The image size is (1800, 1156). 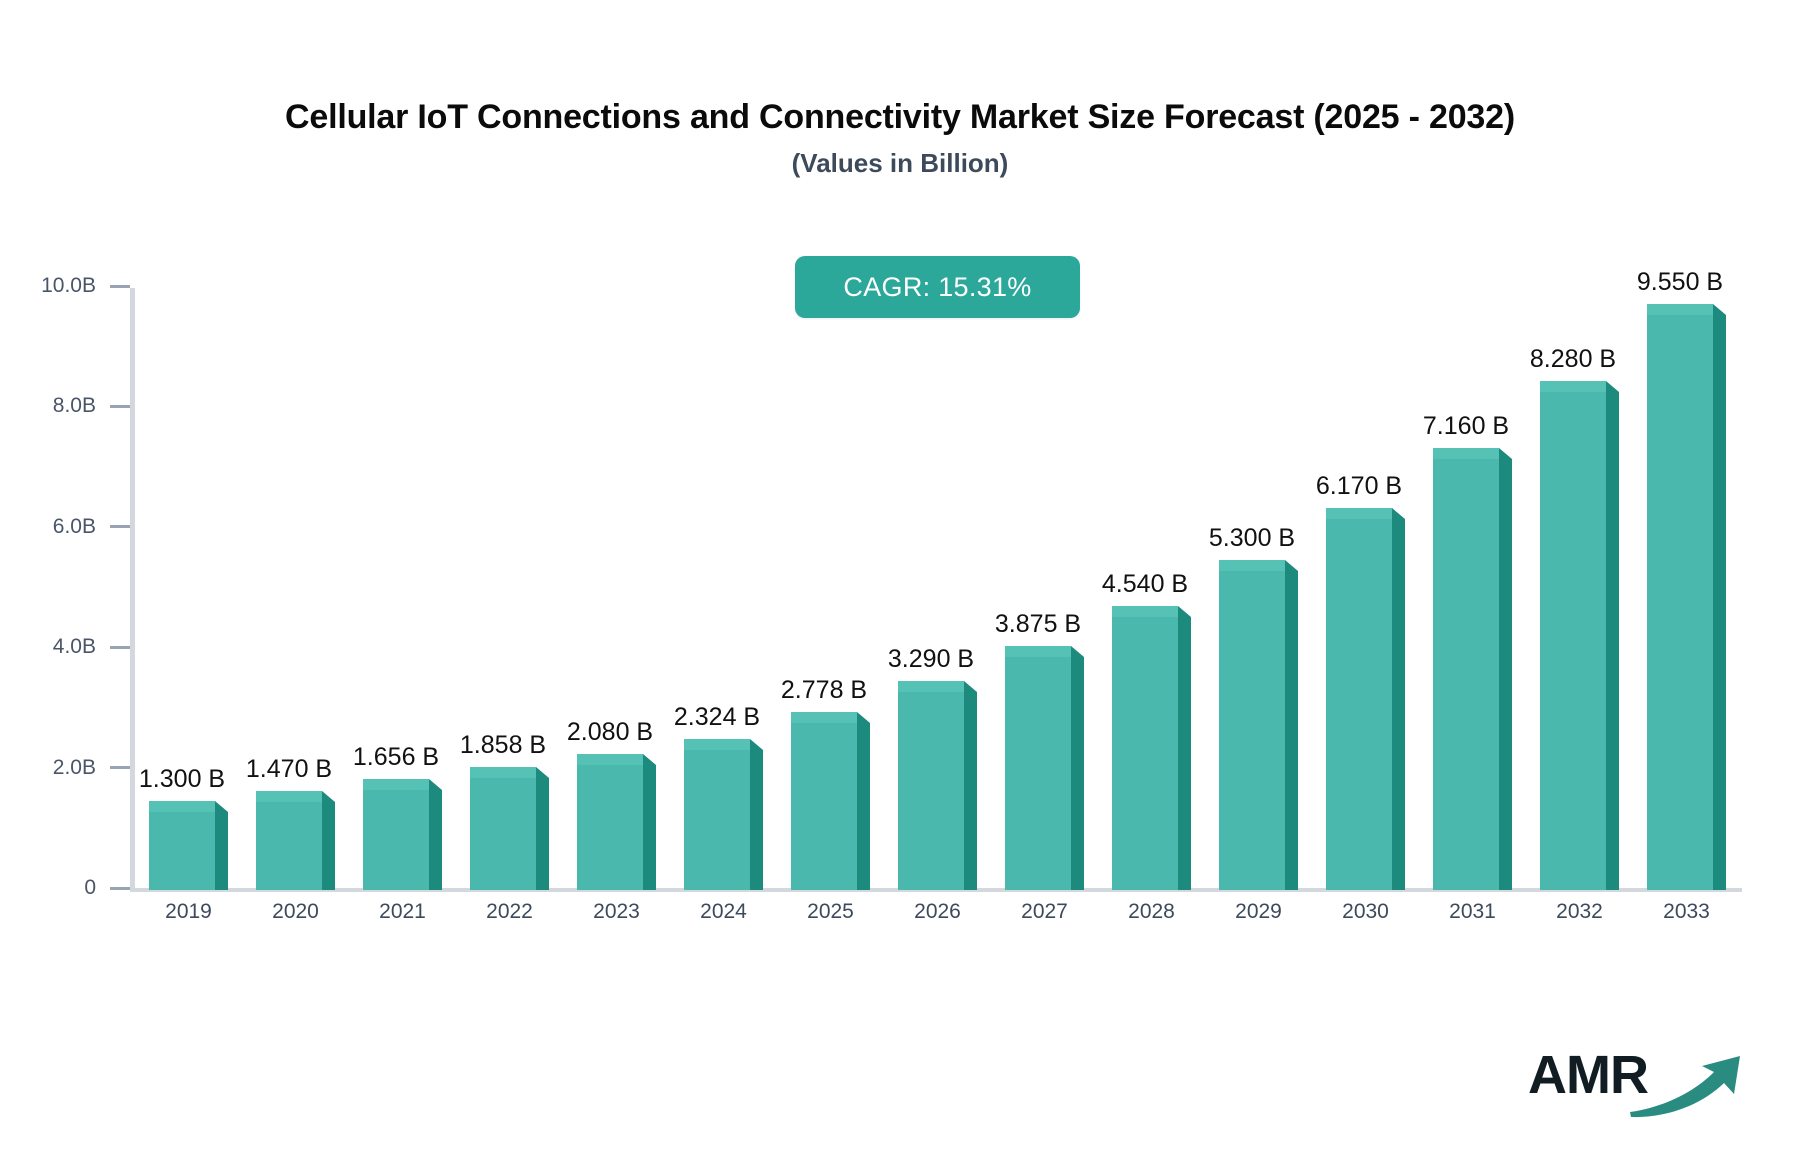 I want to click on bar-column: 3.875 B, so click(x=1044, y=589).